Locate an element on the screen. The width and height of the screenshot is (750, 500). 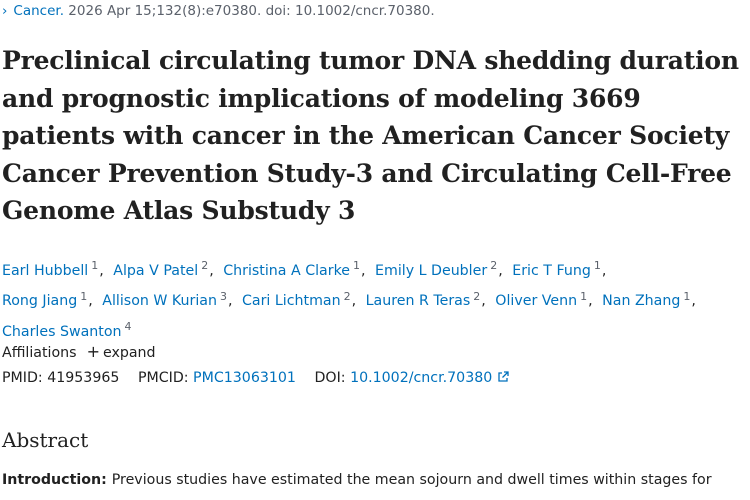
author-name: Lauren R Teras is located at coordinates (418, 301).